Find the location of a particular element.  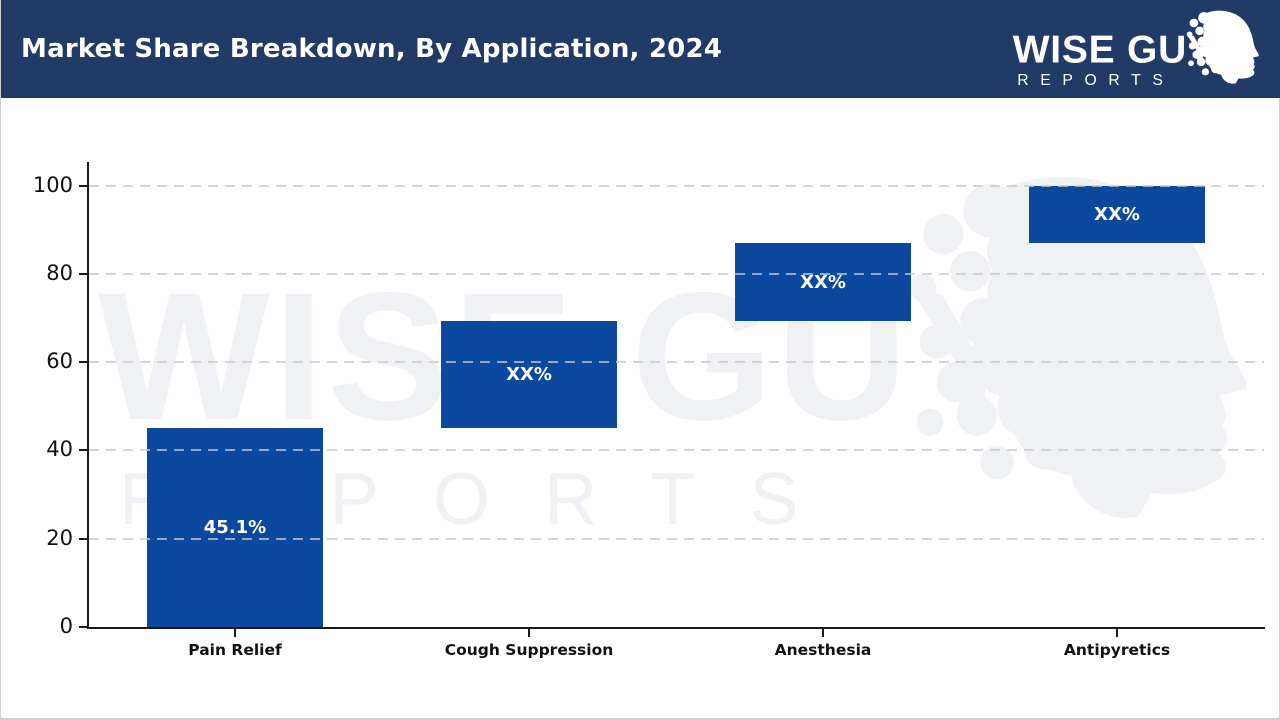

wise-guy-reports-logo is located at coordinates (1135, 49).